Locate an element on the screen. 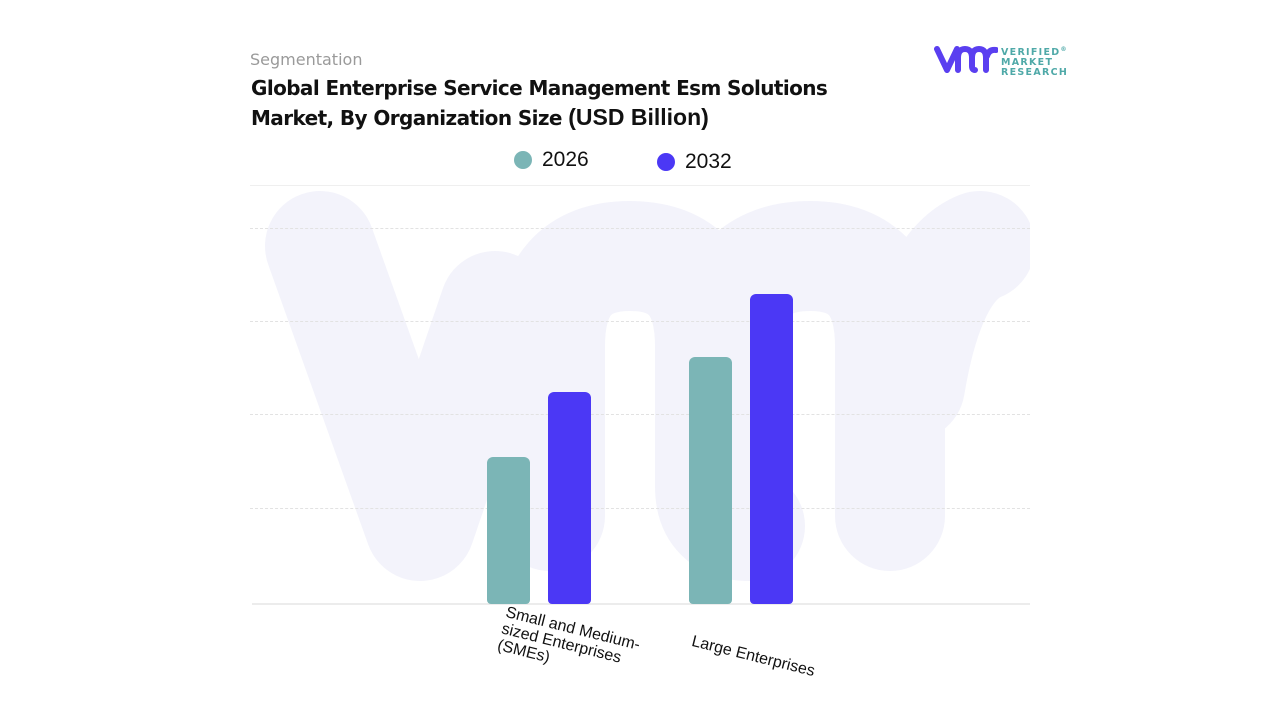 Image resolution: width=1280 pixels, height=720 pixels. legend-swatch-2026-icon is located at coordinates (523, 160).